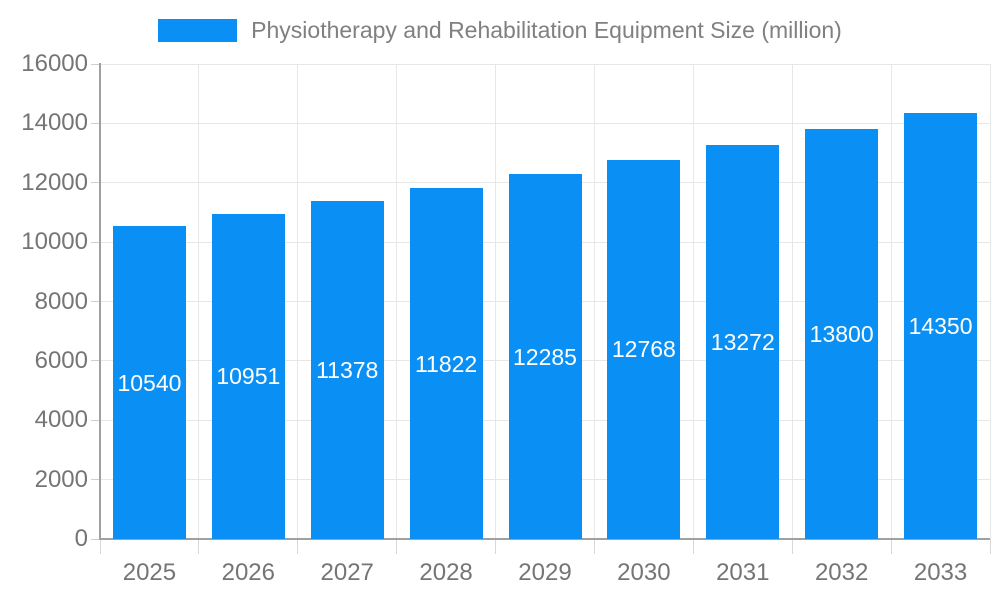 This screenshot has height=600, width=1000. Describe the element at coordinates (54, 242) in the screenshot. I see `y-axis-tick-label: 10000` at that location.